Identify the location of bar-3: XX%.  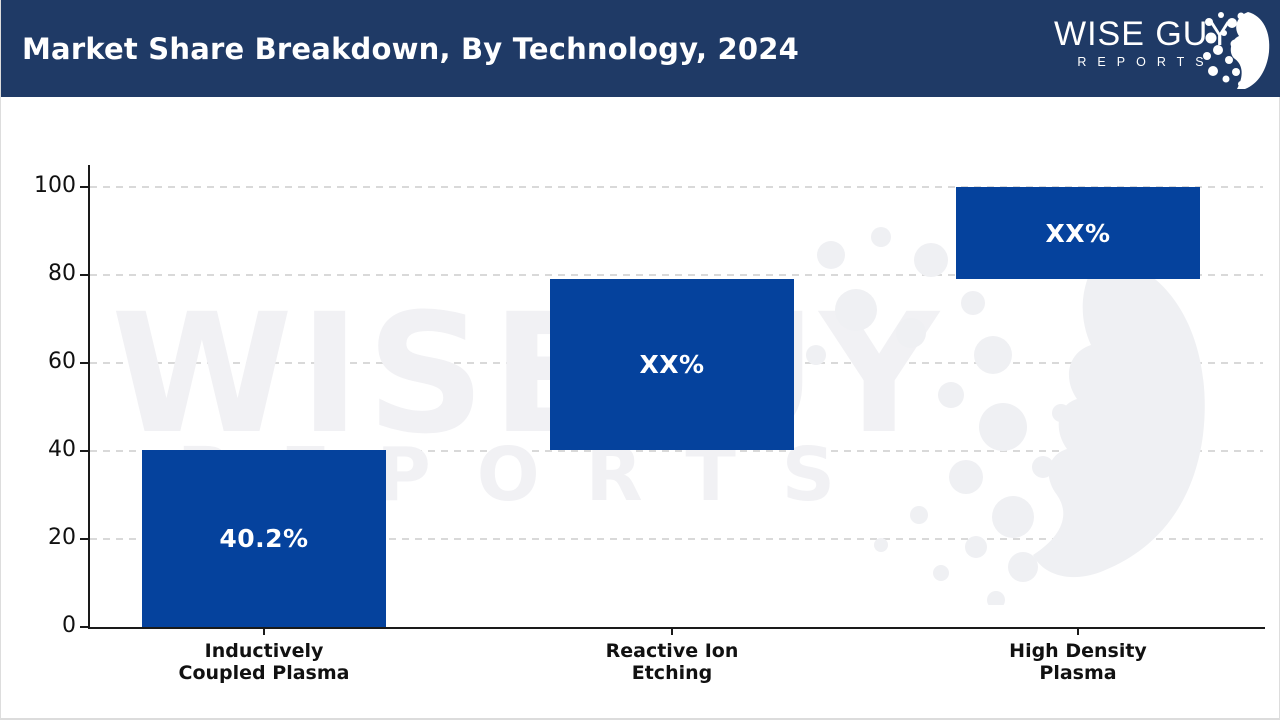
(1078, 233).